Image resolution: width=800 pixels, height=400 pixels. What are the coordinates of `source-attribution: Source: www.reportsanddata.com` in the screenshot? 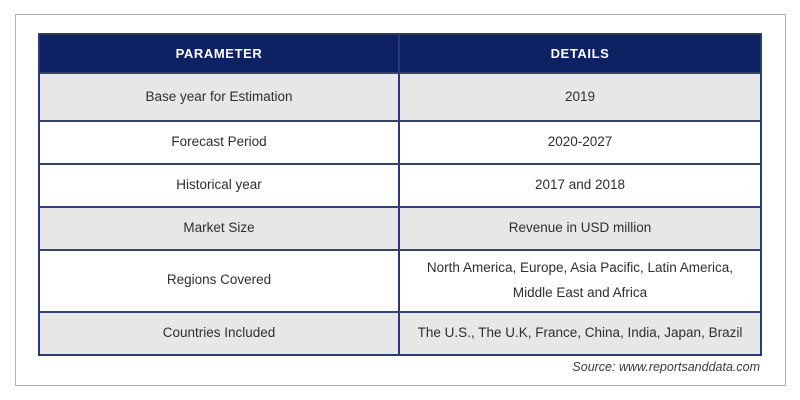 It's located at (666, 367).